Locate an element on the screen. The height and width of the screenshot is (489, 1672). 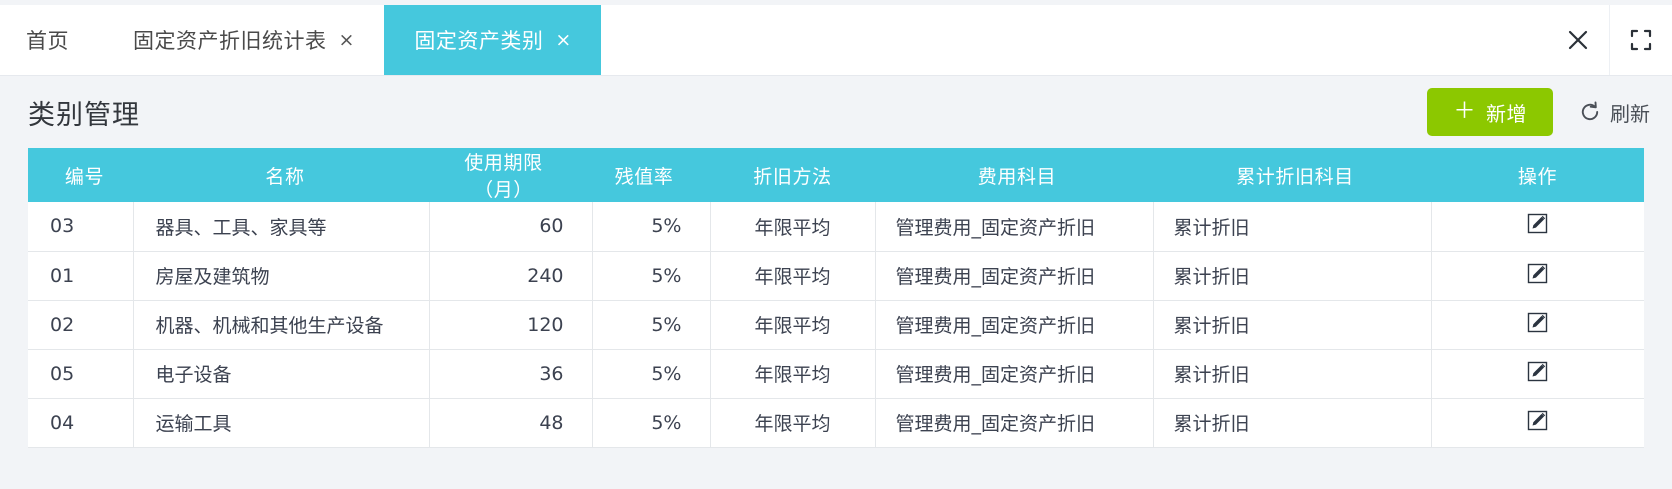
table-row: 03 器具、工具、家具等 60 5% 年限平均 管理费用_固定资产折旧 累计折旧 is located at coordinates (836, 227).